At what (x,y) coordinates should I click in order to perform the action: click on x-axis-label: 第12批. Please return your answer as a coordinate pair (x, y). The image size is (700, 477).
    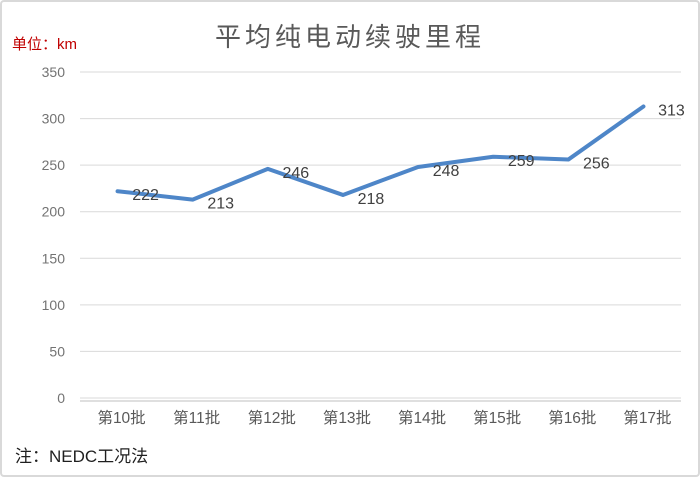
    Looking at the image, I should click on (272, 418).